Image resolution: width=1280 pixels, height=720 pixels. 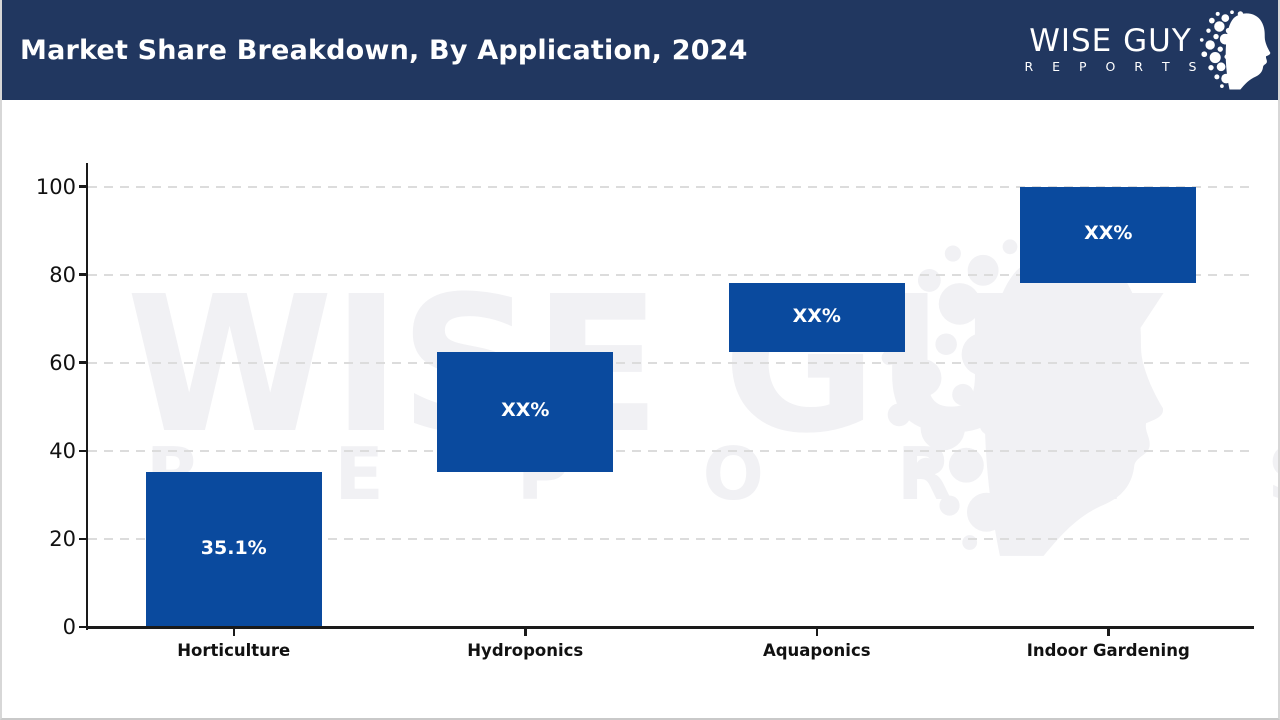 I want to click on x-axis, so click(x=669, y=627).